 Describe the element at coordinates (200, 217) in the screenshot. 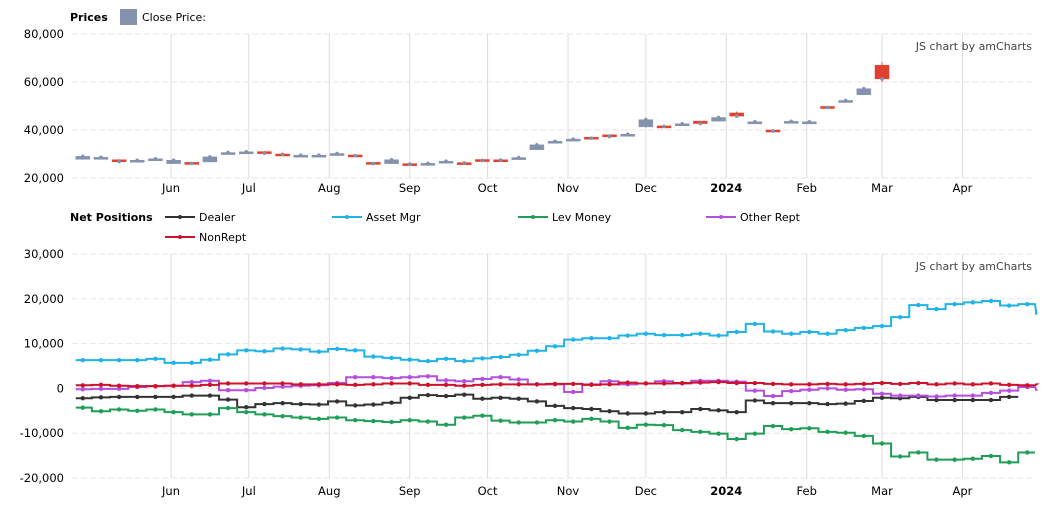

I see `legend-item-dealer: Dealer` at that location.